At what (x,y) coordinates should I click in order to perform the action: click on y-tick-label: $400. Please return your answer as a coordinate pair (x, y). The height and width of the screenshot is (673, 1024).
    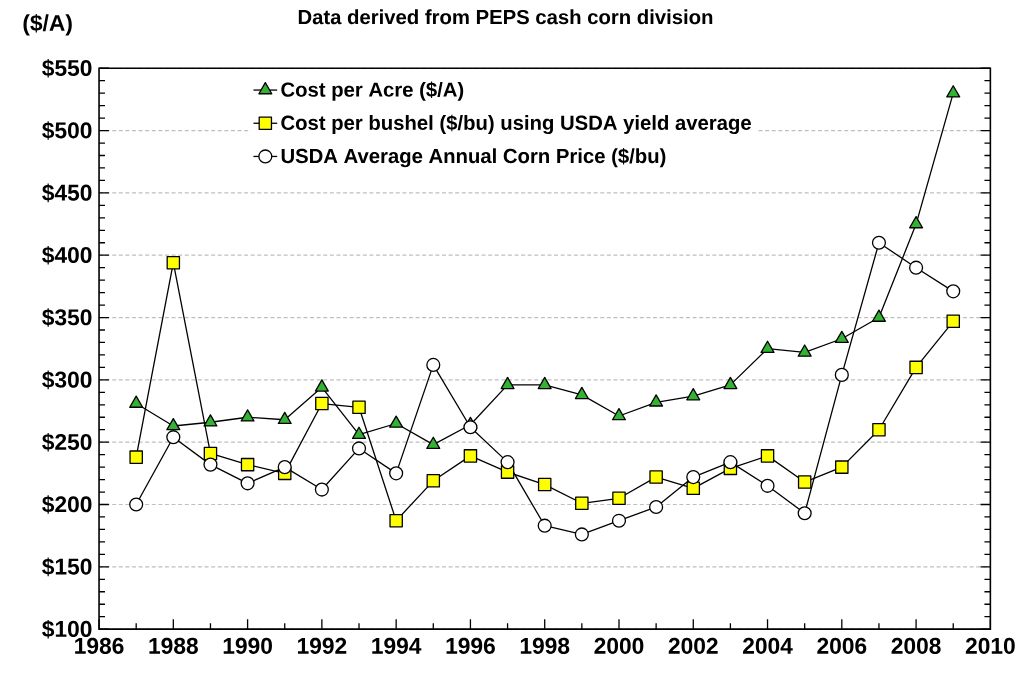
    Looking at the image, I should click on (67, 255).